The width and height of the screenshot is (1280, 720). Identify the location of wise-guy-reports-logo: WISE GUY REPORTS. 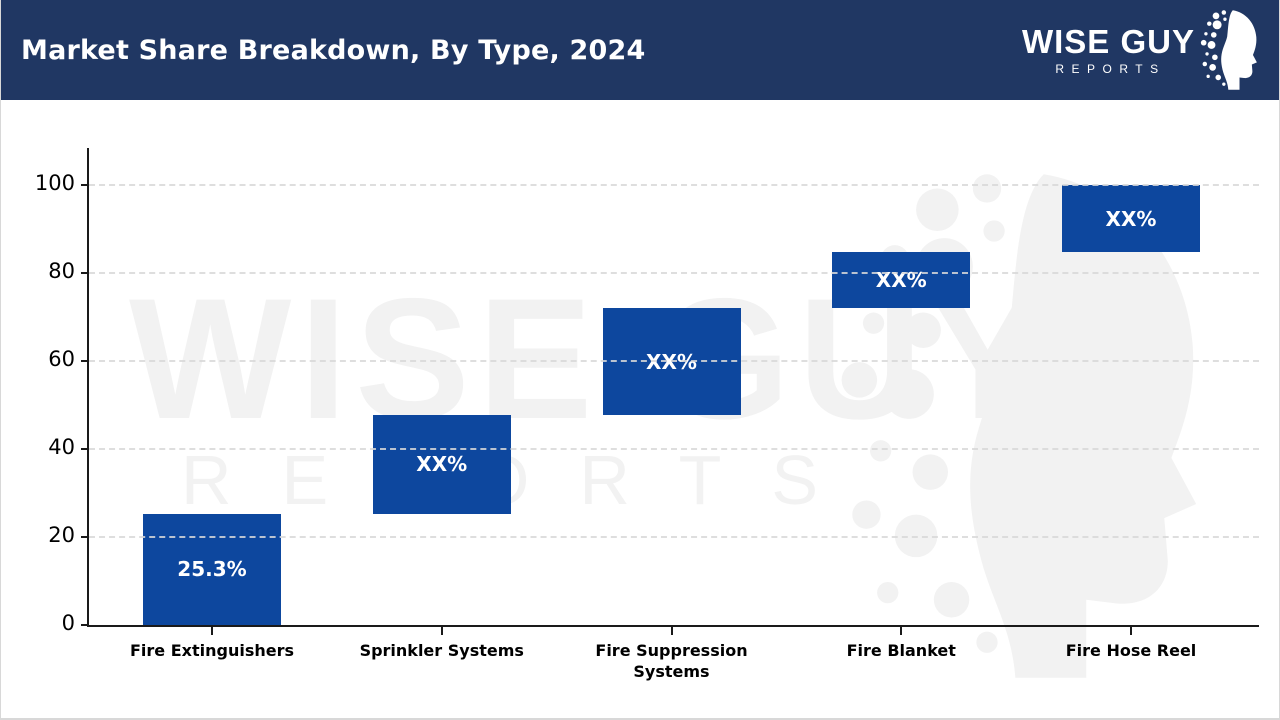
(1141, 50).